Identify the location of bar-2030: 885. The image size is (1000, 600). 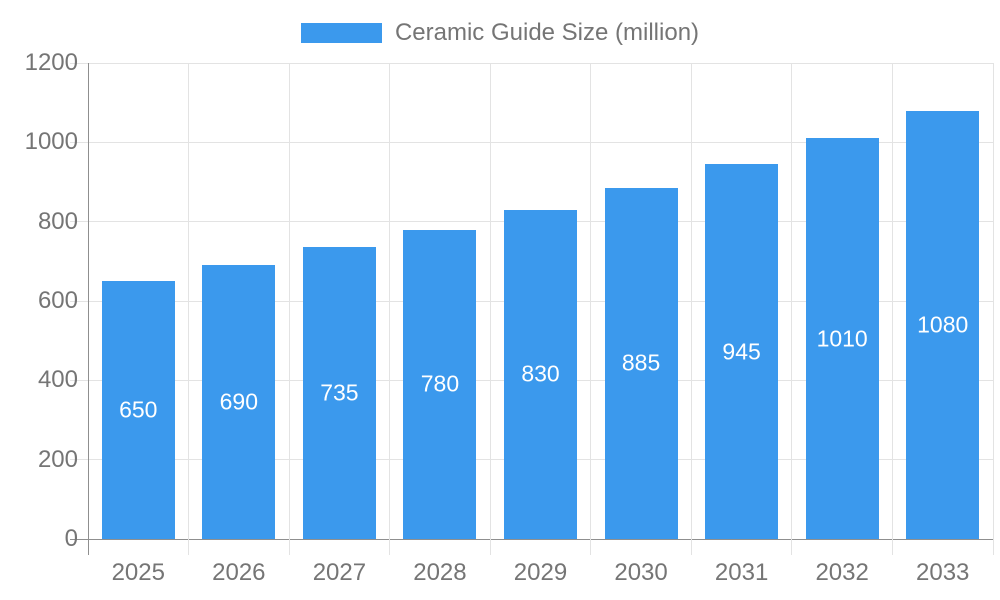
(641, 363).